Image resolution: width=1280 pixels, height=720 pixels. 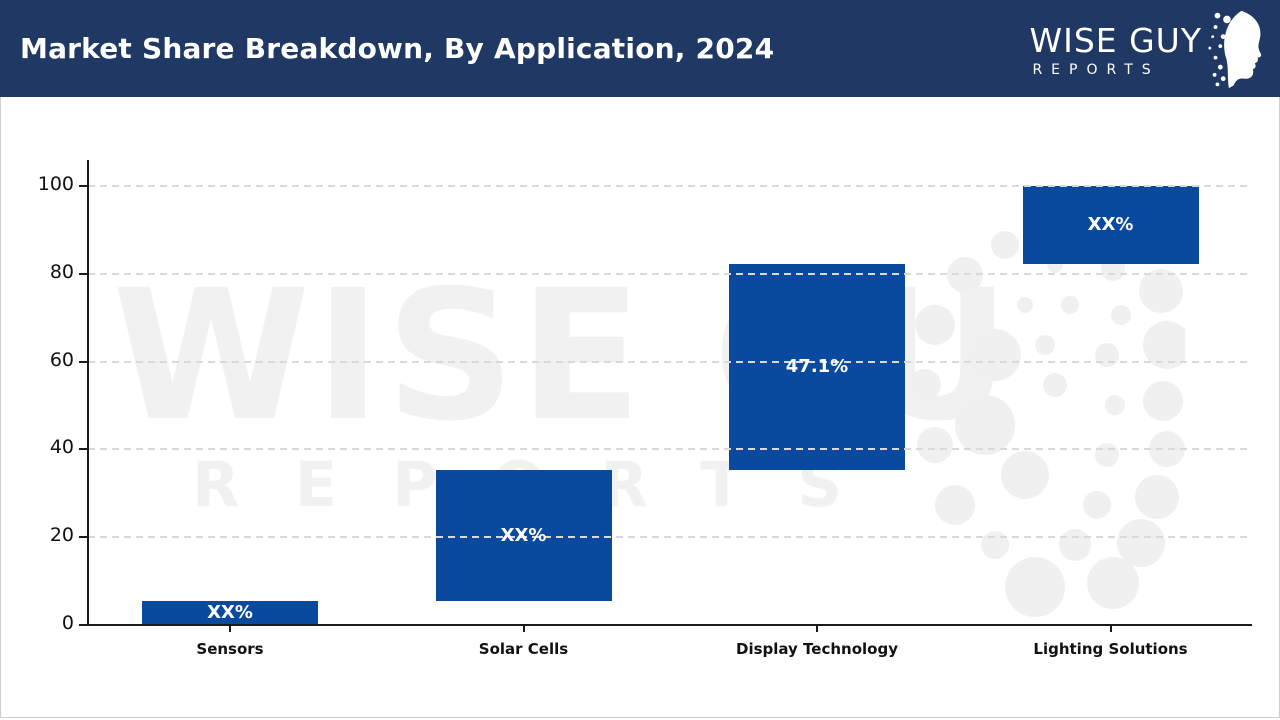 What do you see at coordinates (230, 649) in the screenshot?
I see `x-tick-label: Sensors` at bounding box center [230, 649].